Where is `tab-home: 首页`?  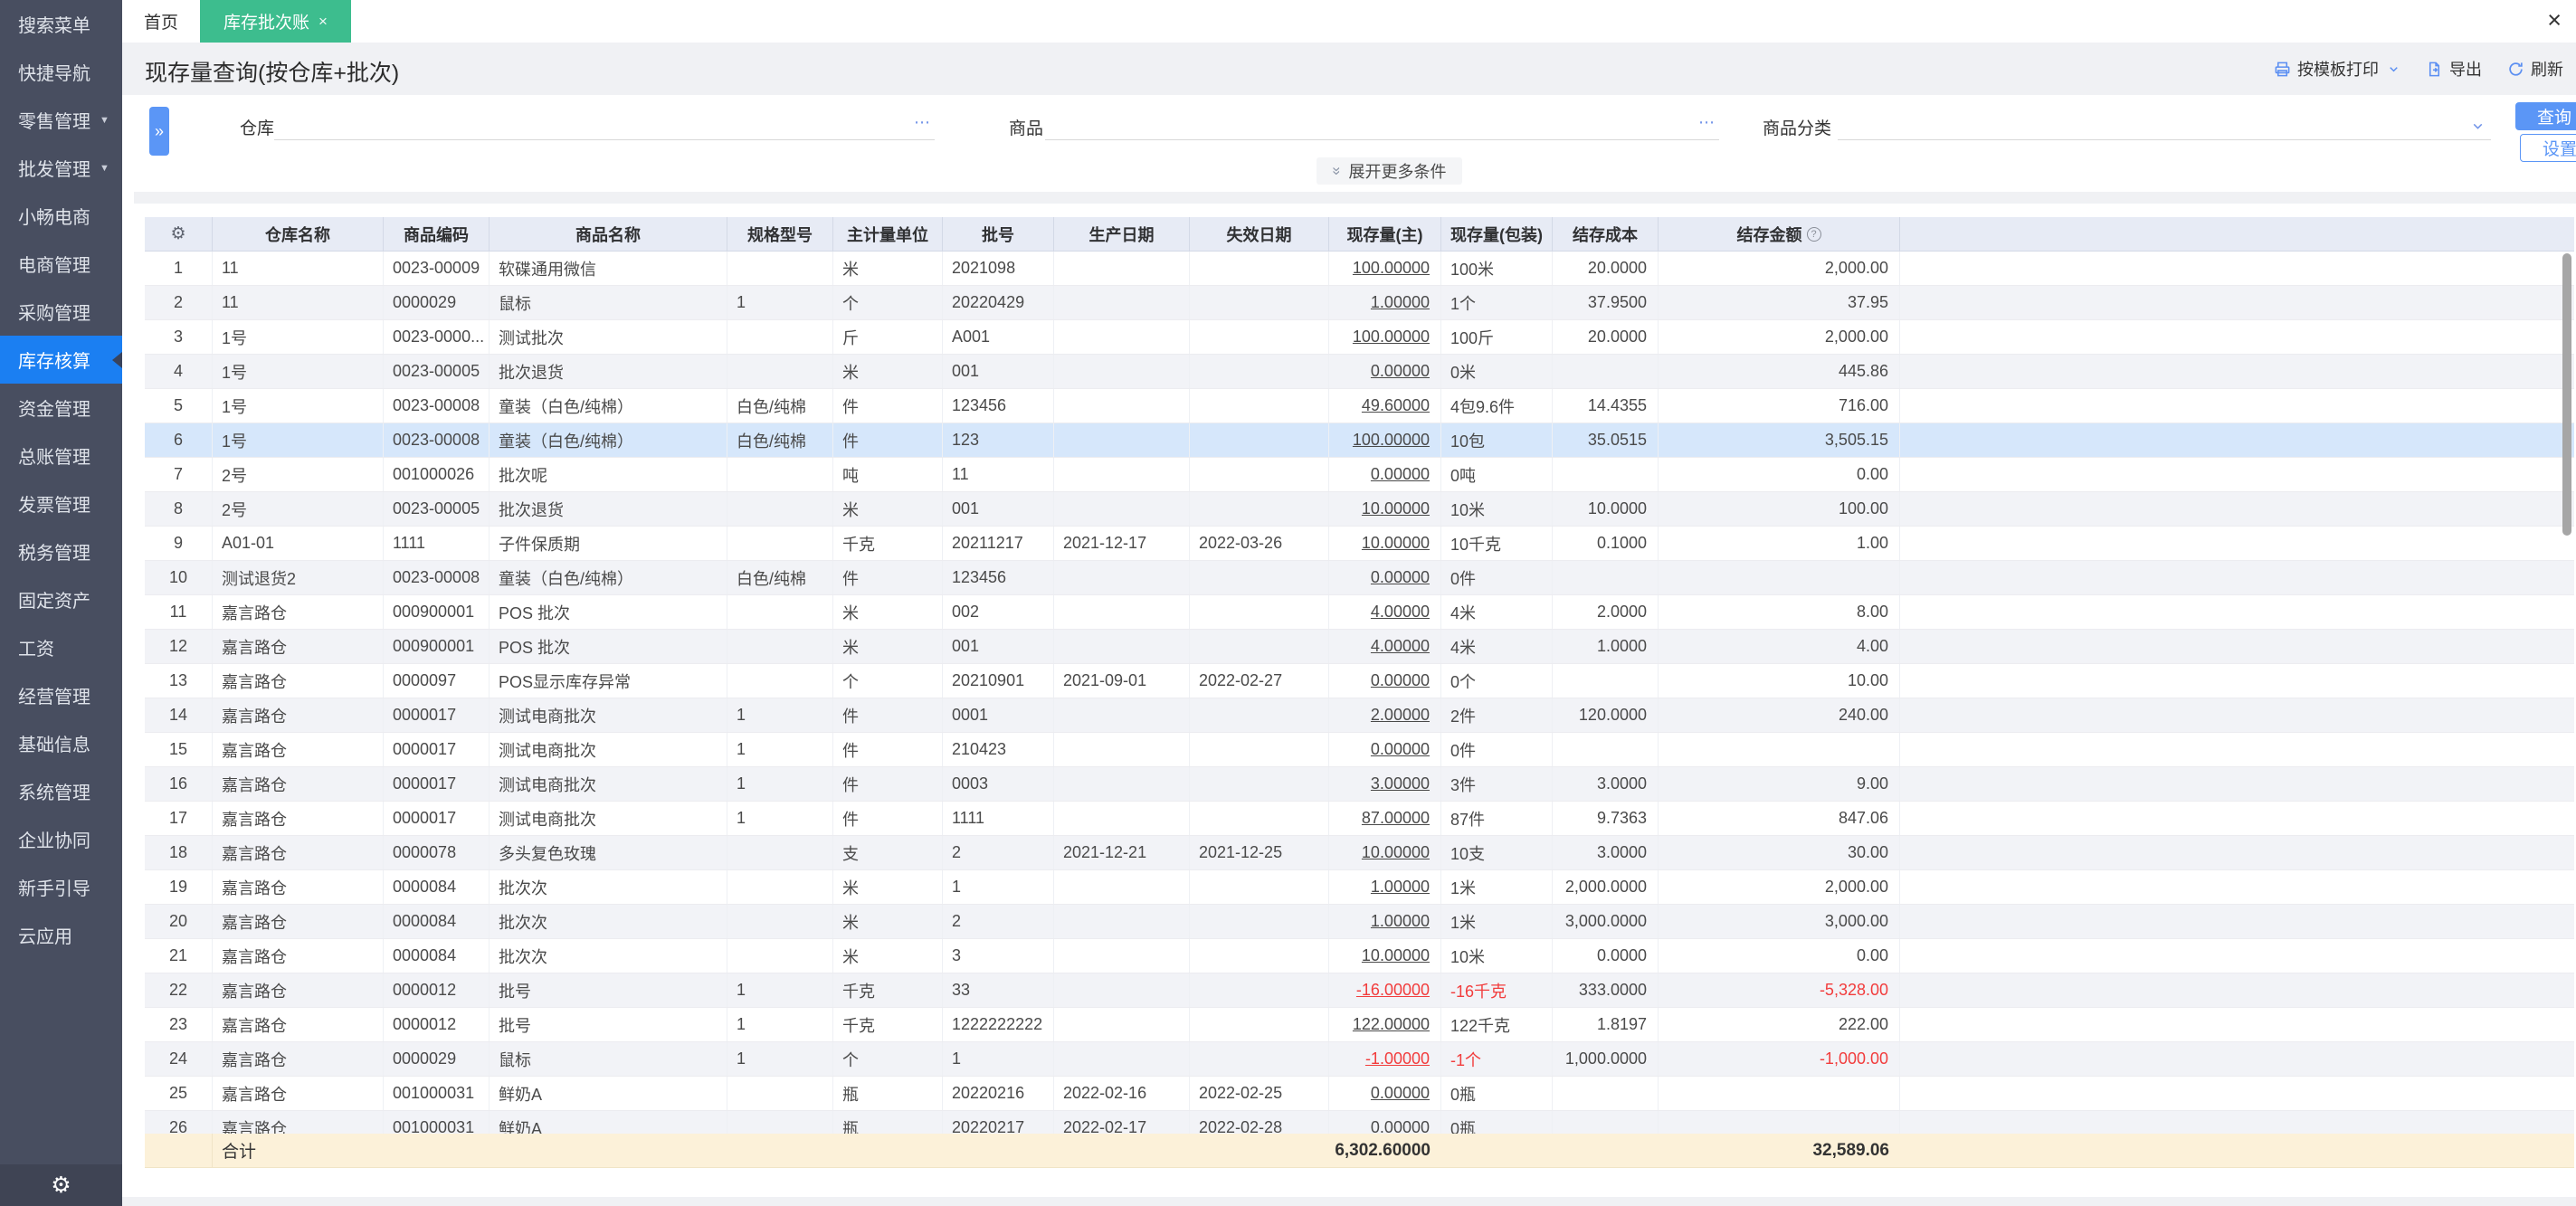
tab-home: 首页 is located at coordinates (161, 21).